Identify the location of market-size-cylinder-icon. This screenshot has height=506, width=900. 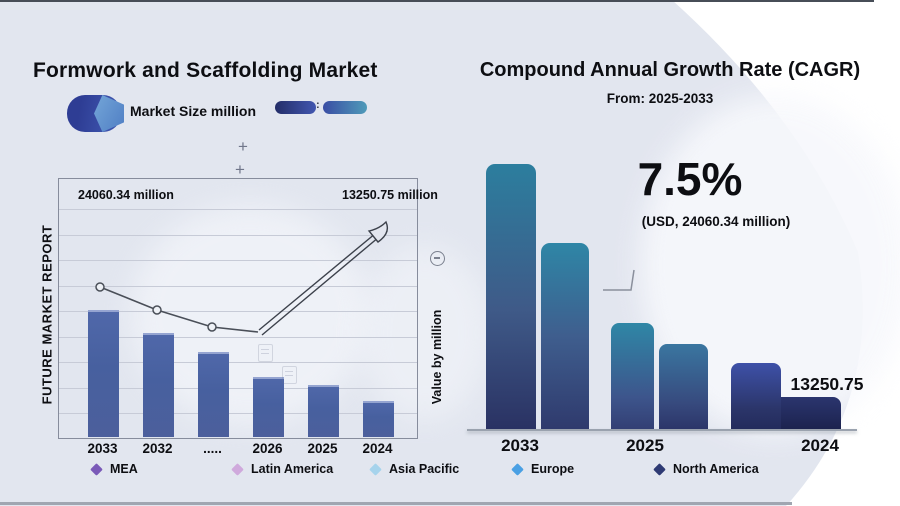
(95, 113).